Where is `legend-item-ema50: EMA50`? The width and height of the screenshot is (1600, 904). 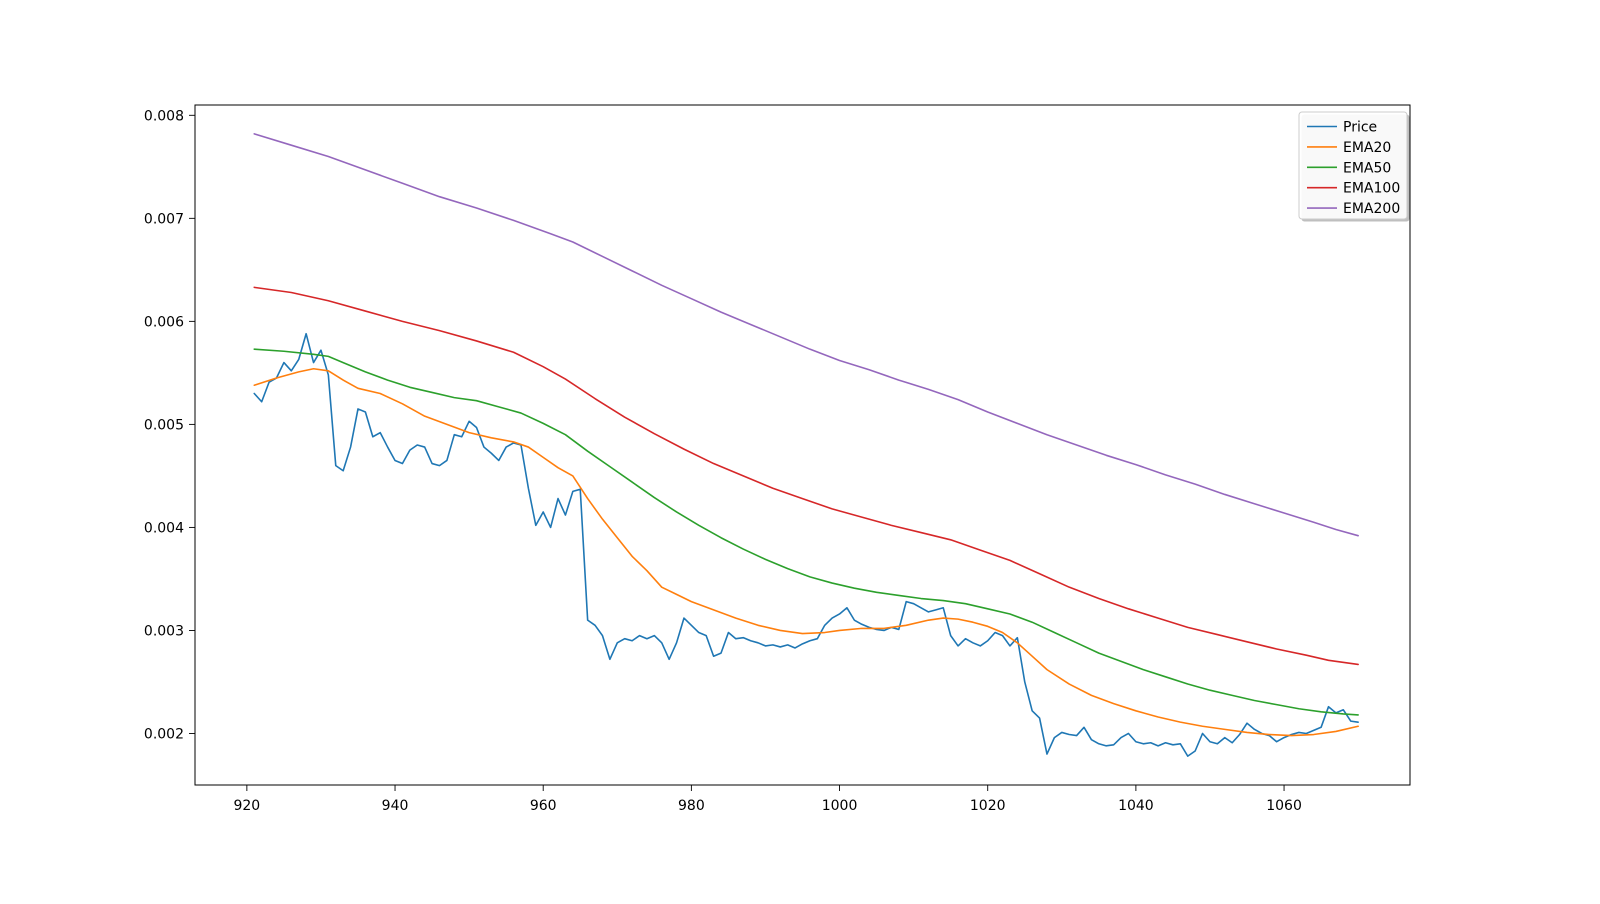 legend-item-ema50: EMA50 is located at coordinates (1349, 168).